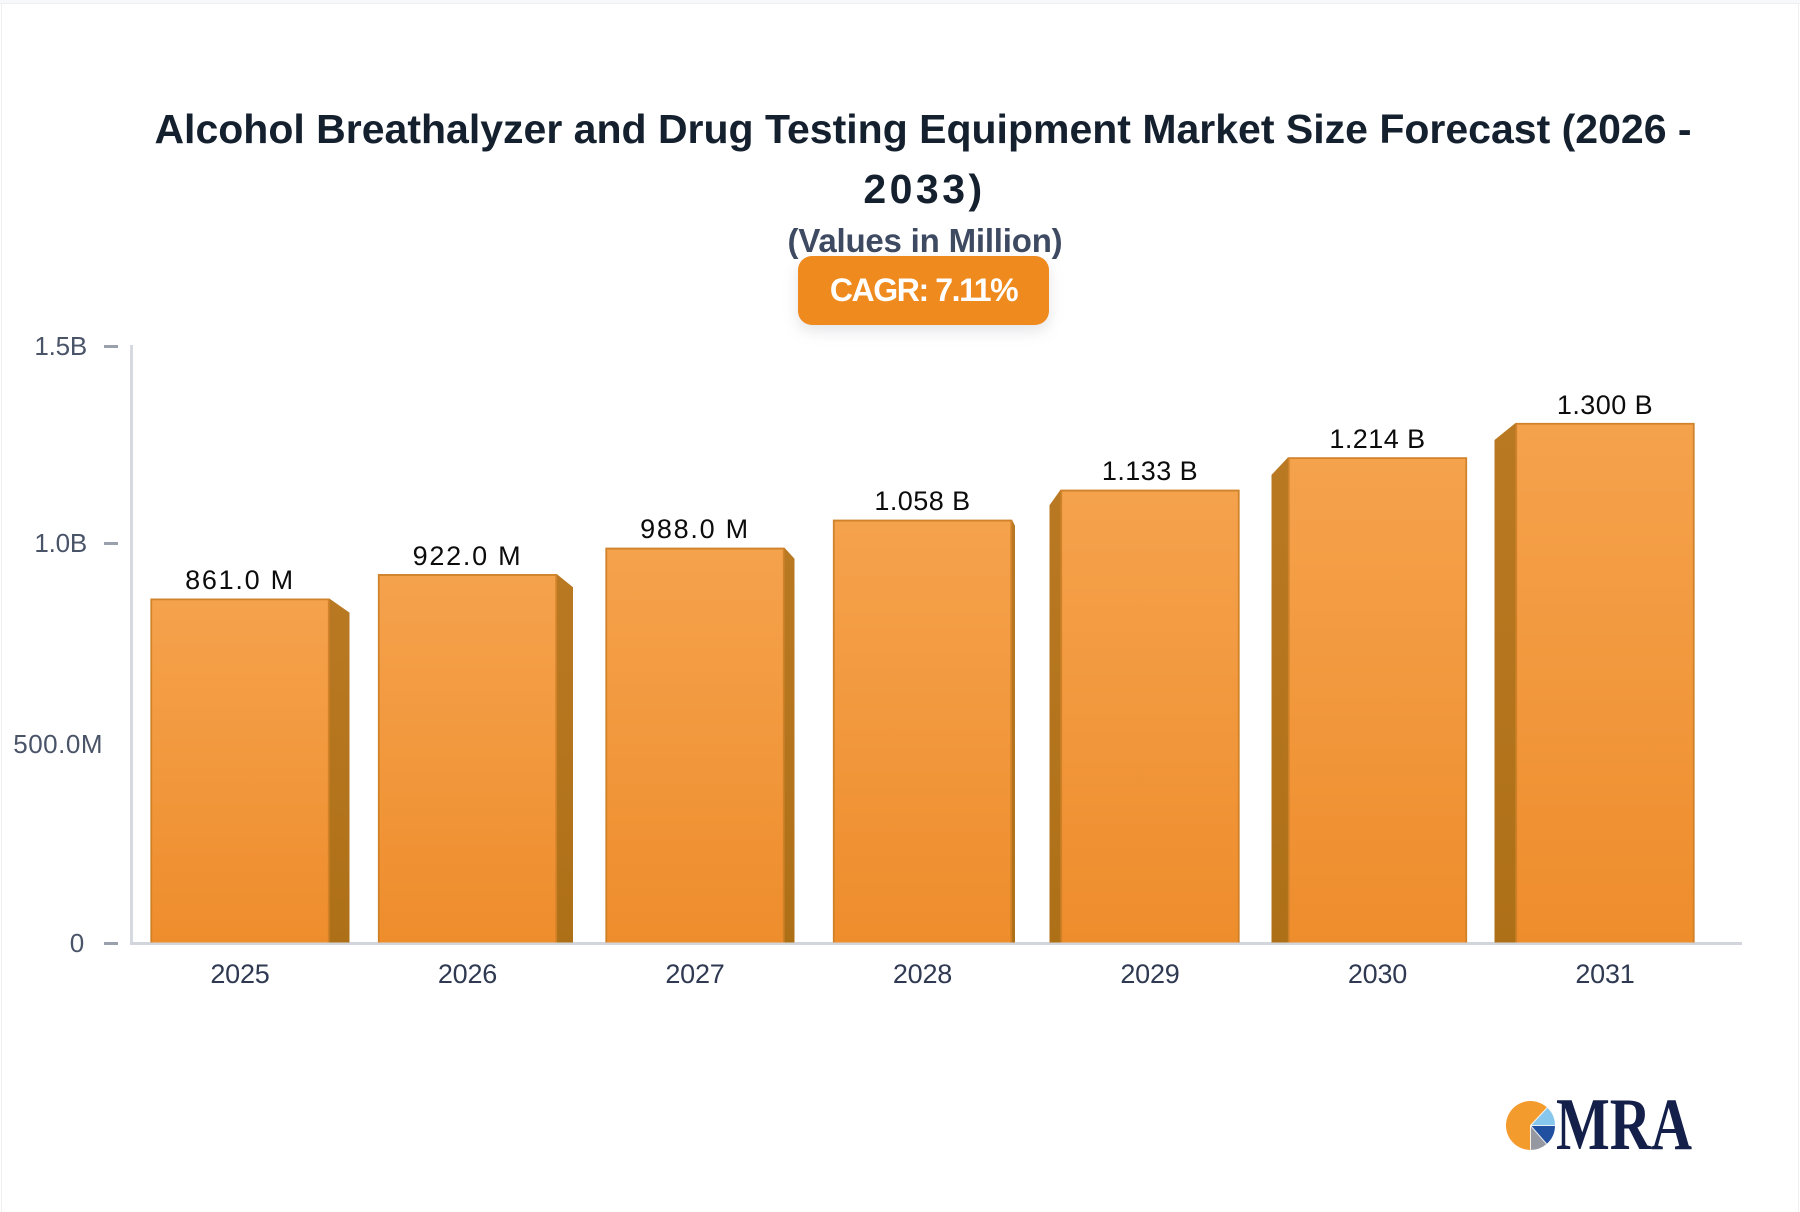 The width and height of the screenshot is (1800, 1212). I want to click on svg-text: MRA, so click(1624, 1130).